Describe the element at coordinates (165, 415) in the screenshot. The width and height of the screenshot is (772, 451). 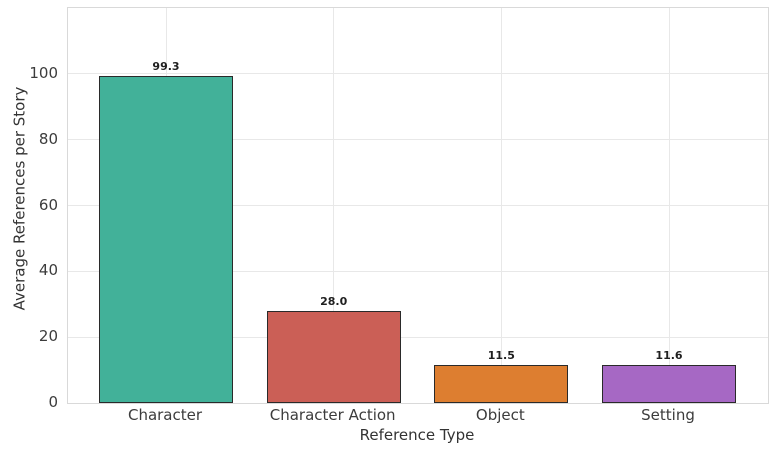
I see `x-tick-label: Character` at that location.